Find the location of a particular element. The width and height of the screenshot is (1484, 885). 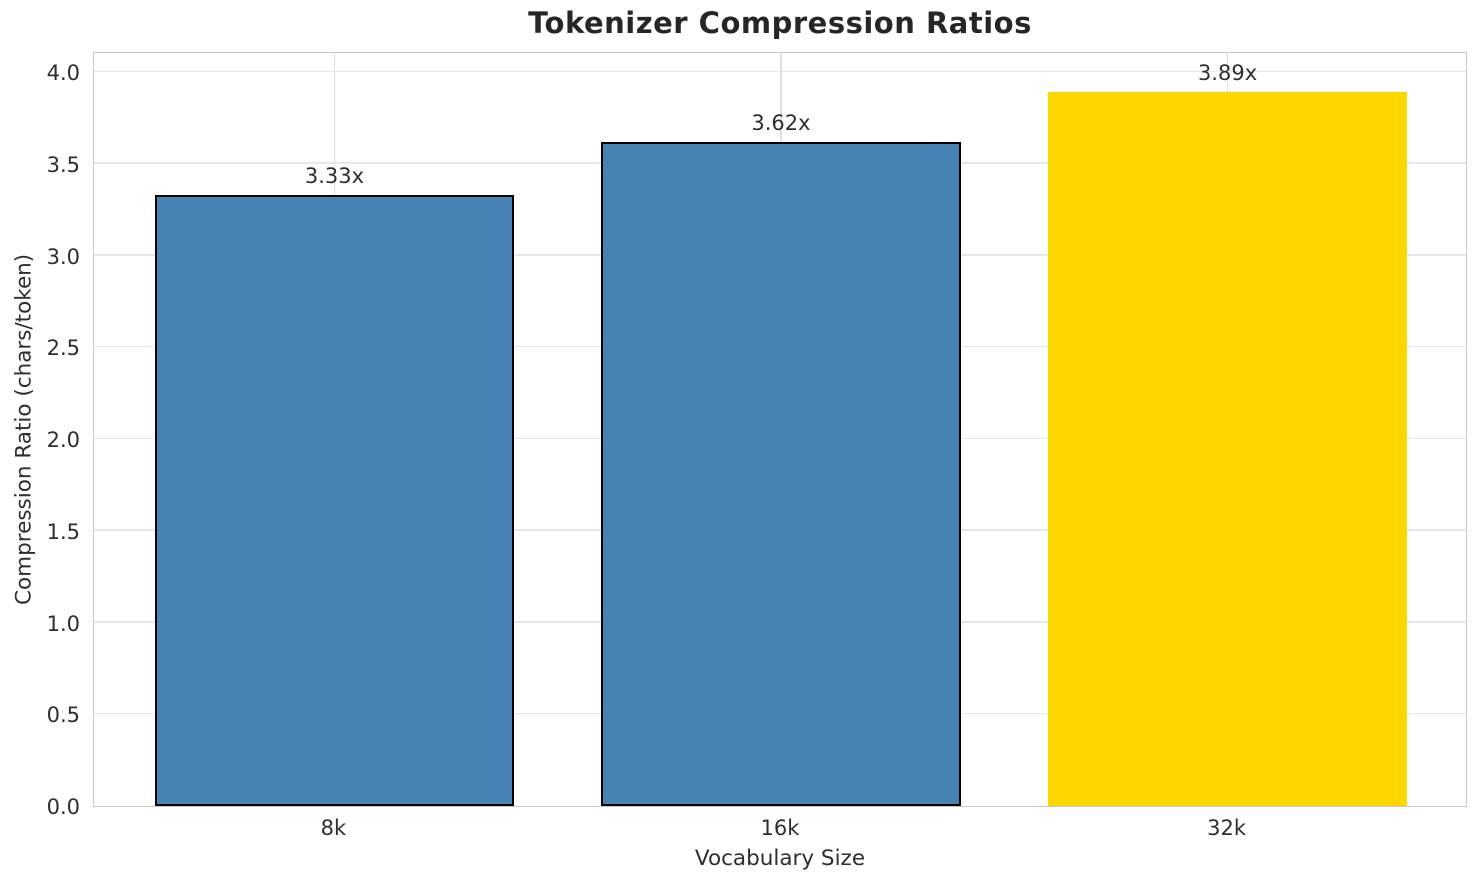

x-tick-label: 32k is located at coordinates (1226, 828).